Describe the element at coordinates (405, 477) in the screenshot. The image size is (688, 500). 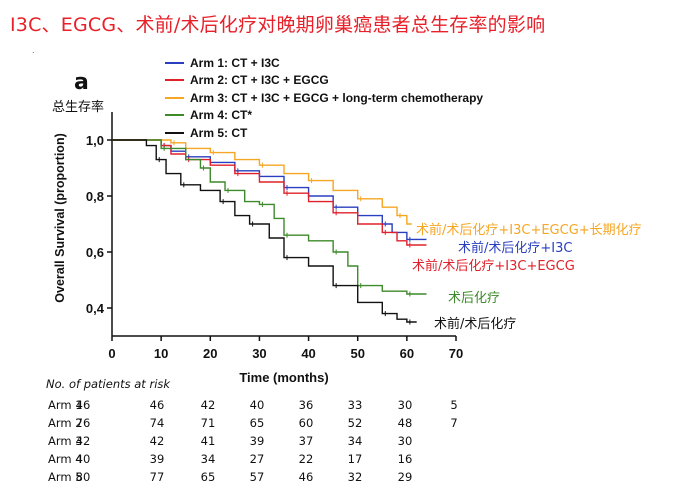
I see `risk-cell: 29` at that location.